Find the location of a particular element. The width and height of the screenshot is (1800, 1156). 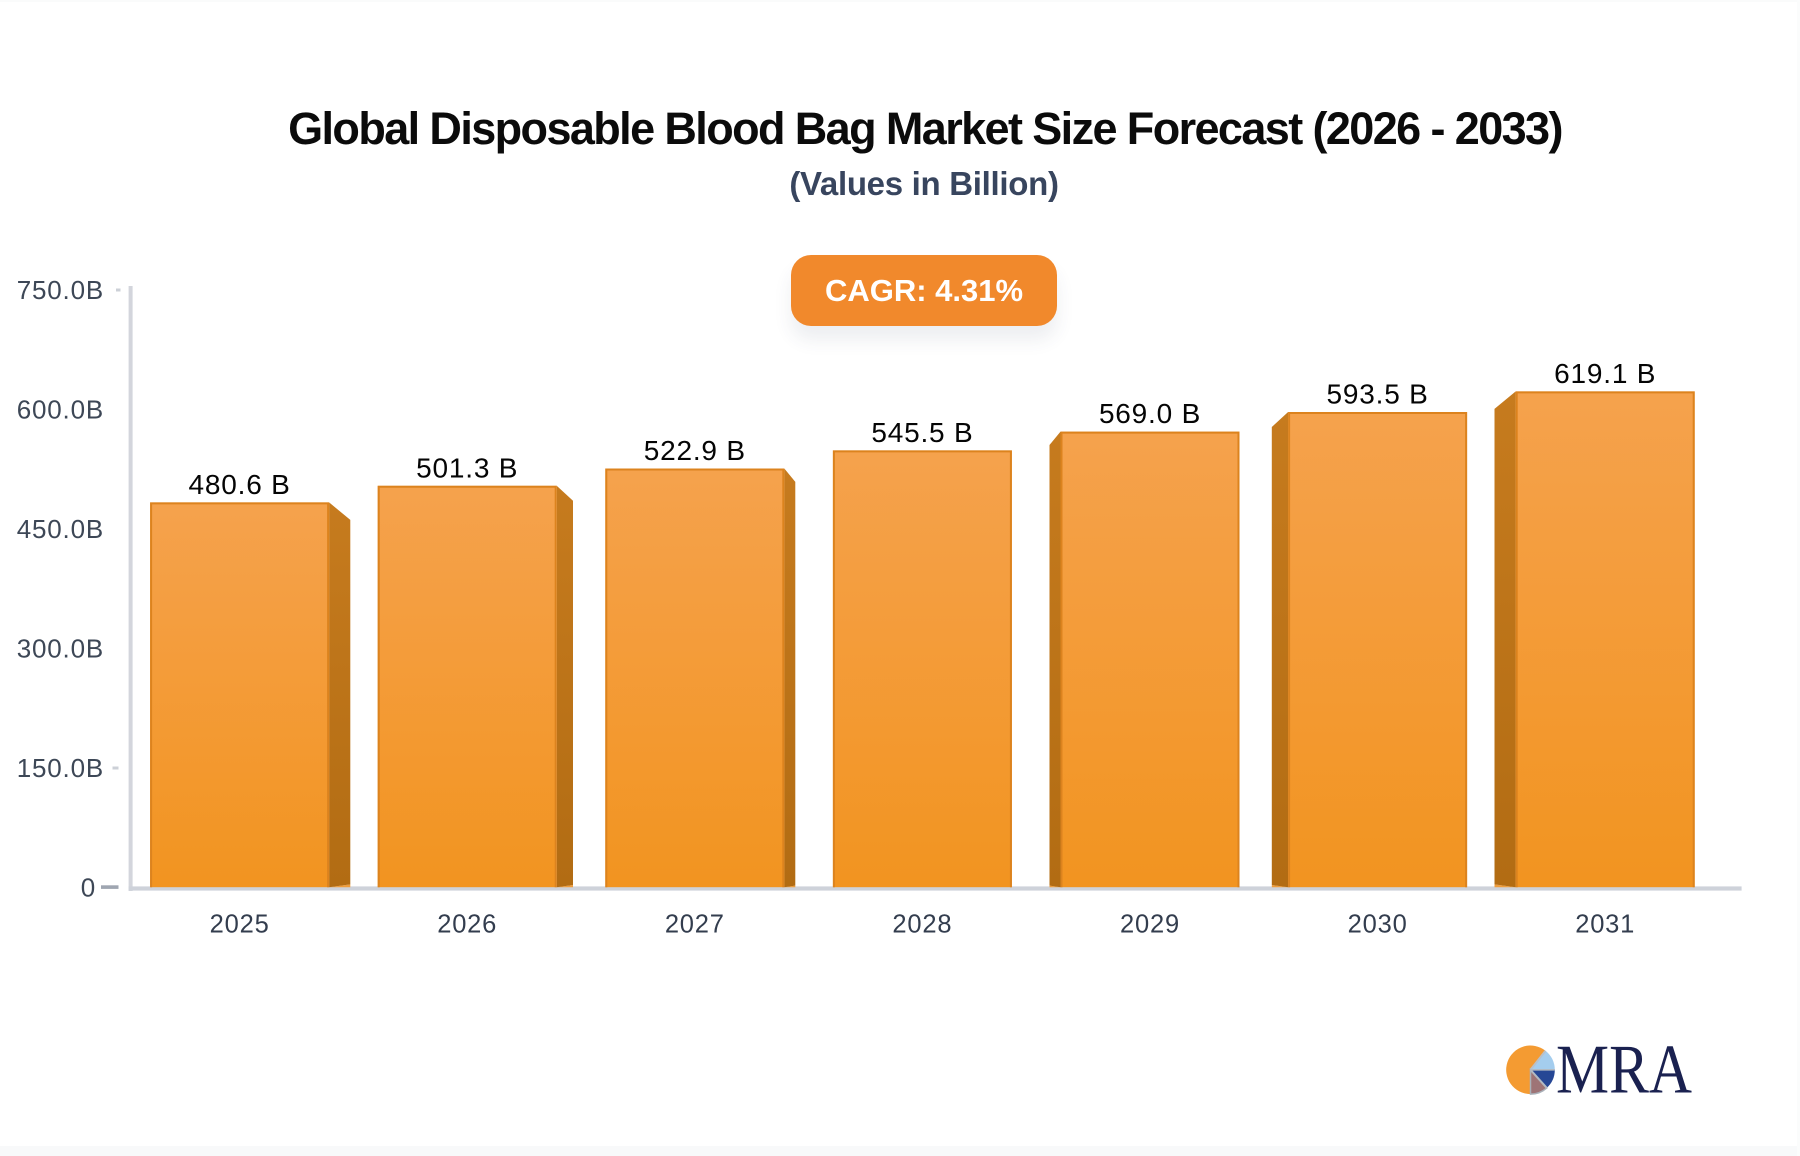

svg-text: 480.6 B is located at coordinates (240, 484).